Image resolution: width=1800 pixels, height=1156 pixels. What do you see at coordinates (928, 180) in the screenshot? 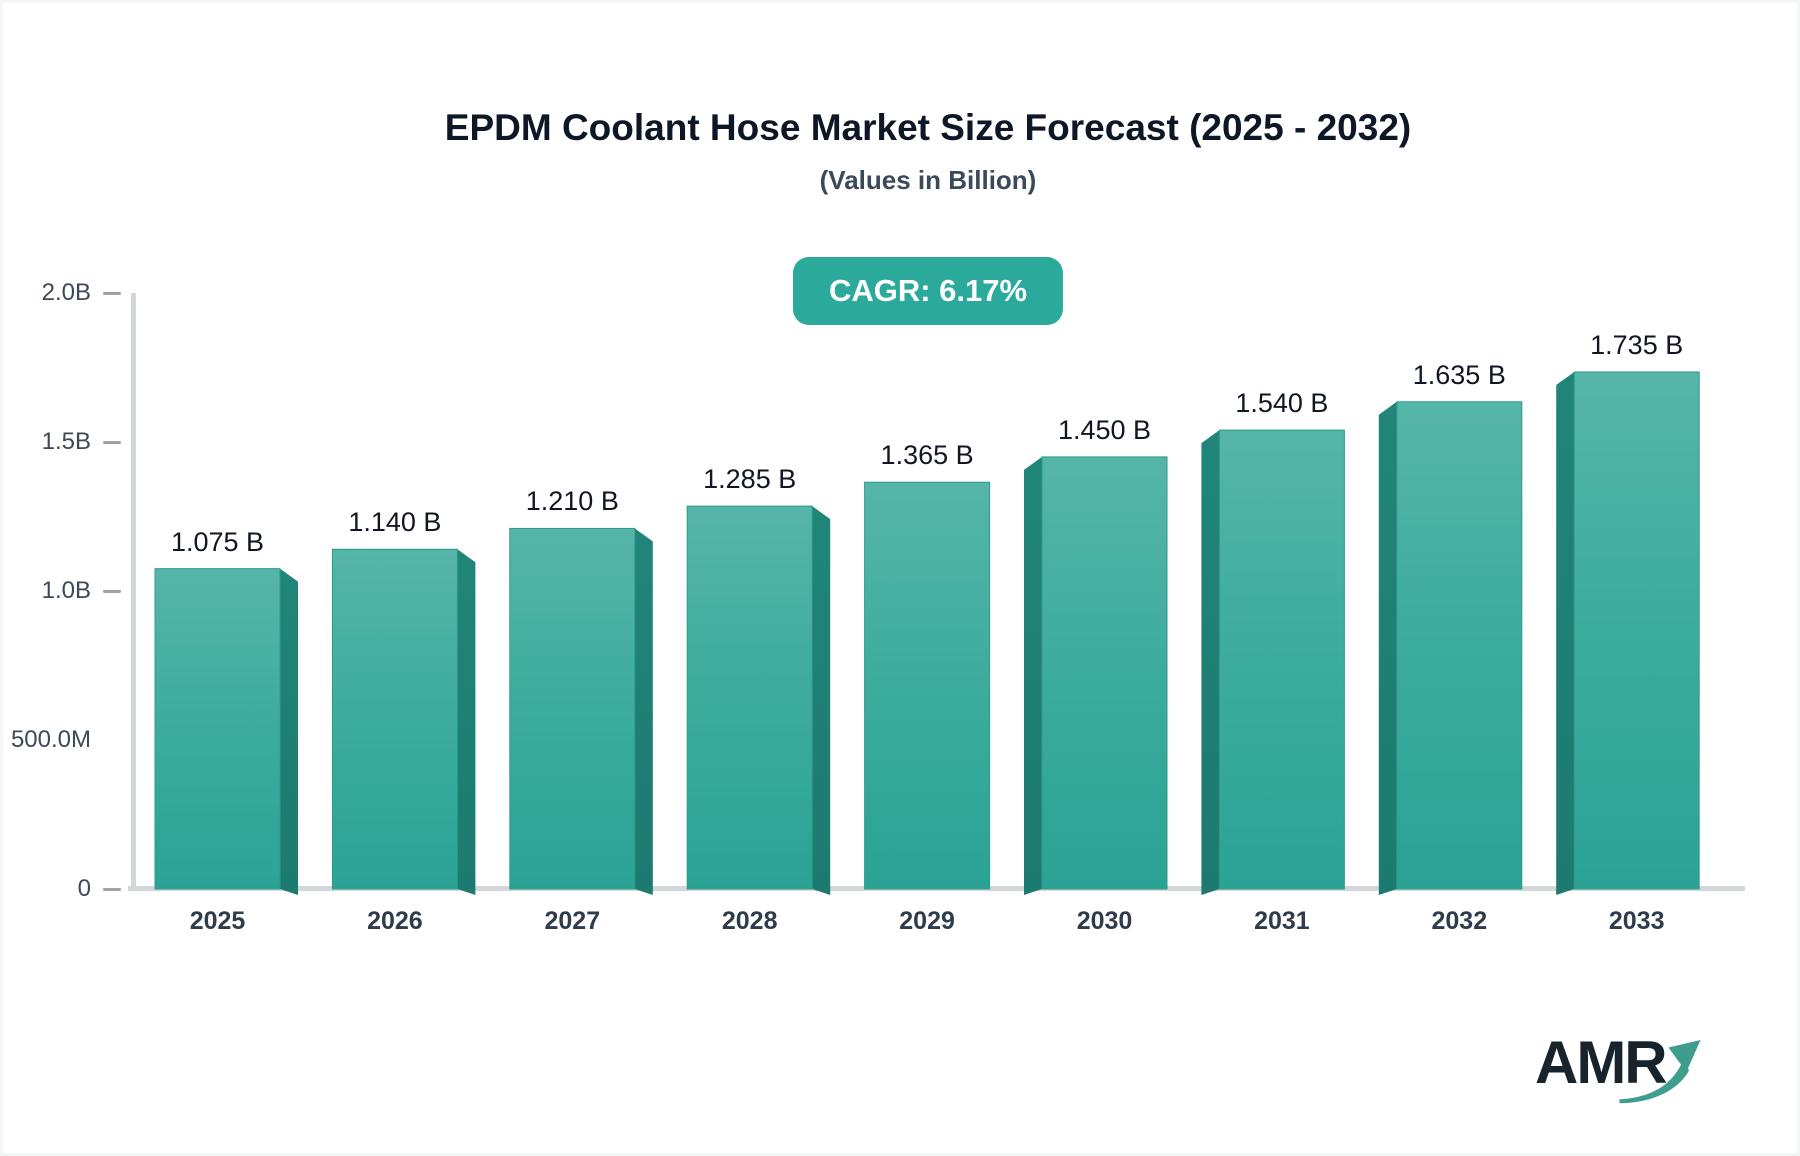
I see `chart-subtitle: (Values in Billion)` at bounding box center [928, 180].